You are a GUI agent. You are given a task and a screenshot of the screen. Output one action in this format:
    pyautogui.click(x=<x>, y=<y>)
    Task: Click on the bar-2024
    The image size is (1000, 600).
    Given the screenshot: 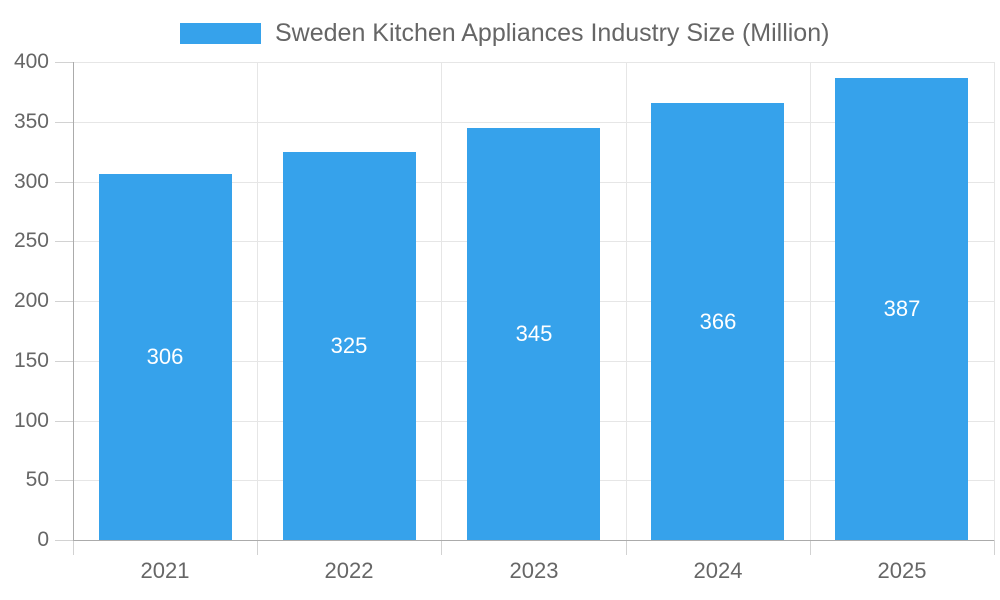 What is the action you would take?
    pyautogui.click(x=717, y=321)
    